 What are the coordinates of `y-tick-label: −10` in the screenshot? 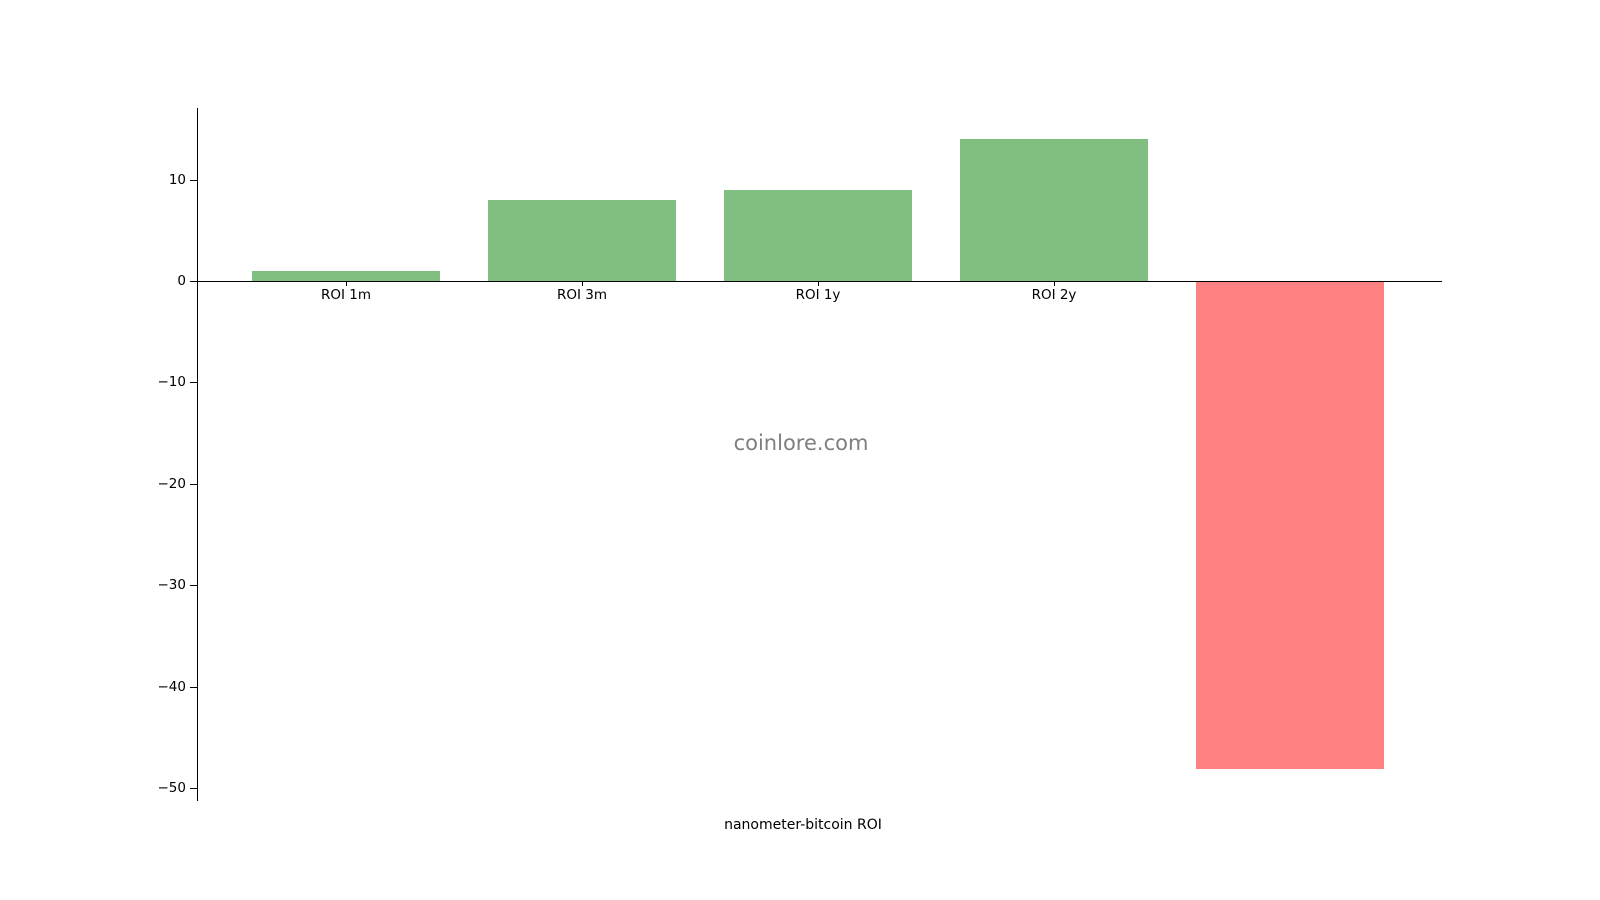 It's located at (172, 382).